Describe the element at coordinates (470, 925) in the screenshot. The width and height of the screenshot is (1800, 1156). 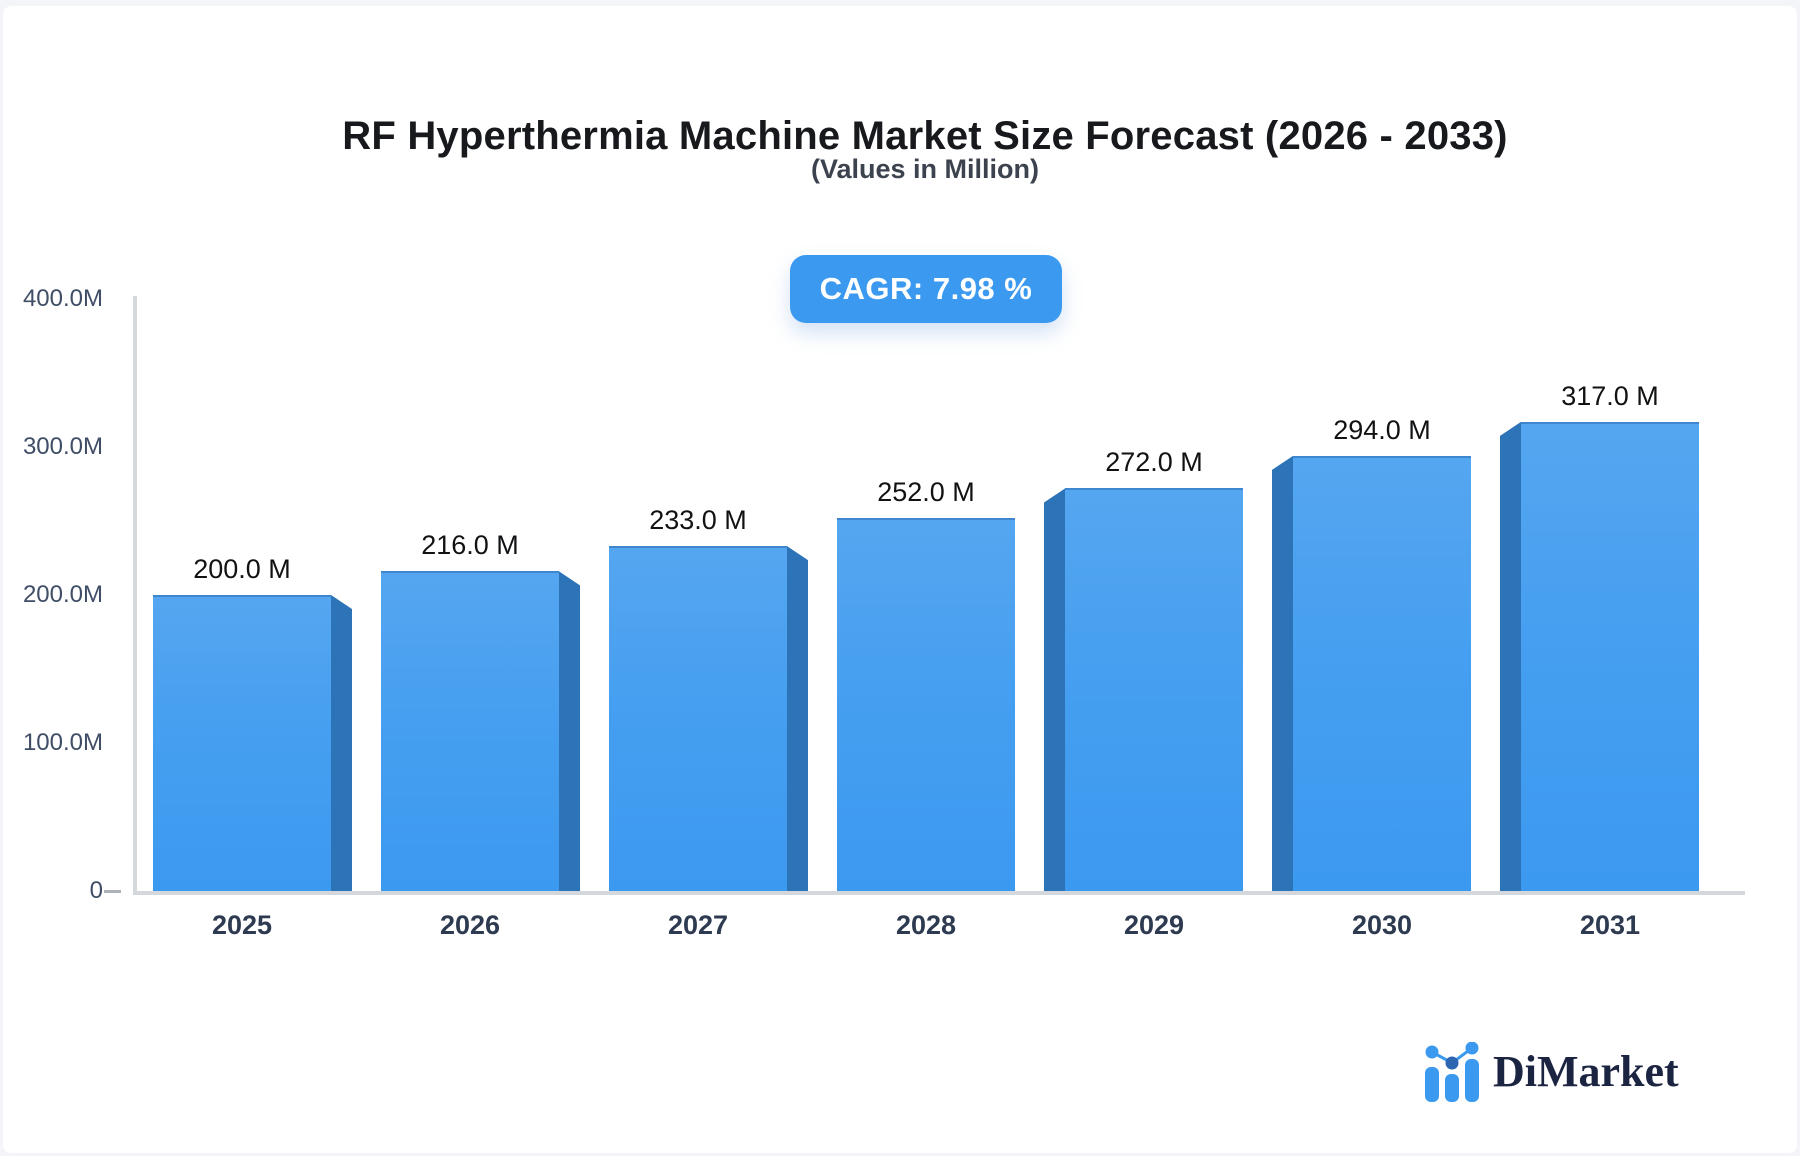
I see `x-tick-label-2026: 2026` at that location.